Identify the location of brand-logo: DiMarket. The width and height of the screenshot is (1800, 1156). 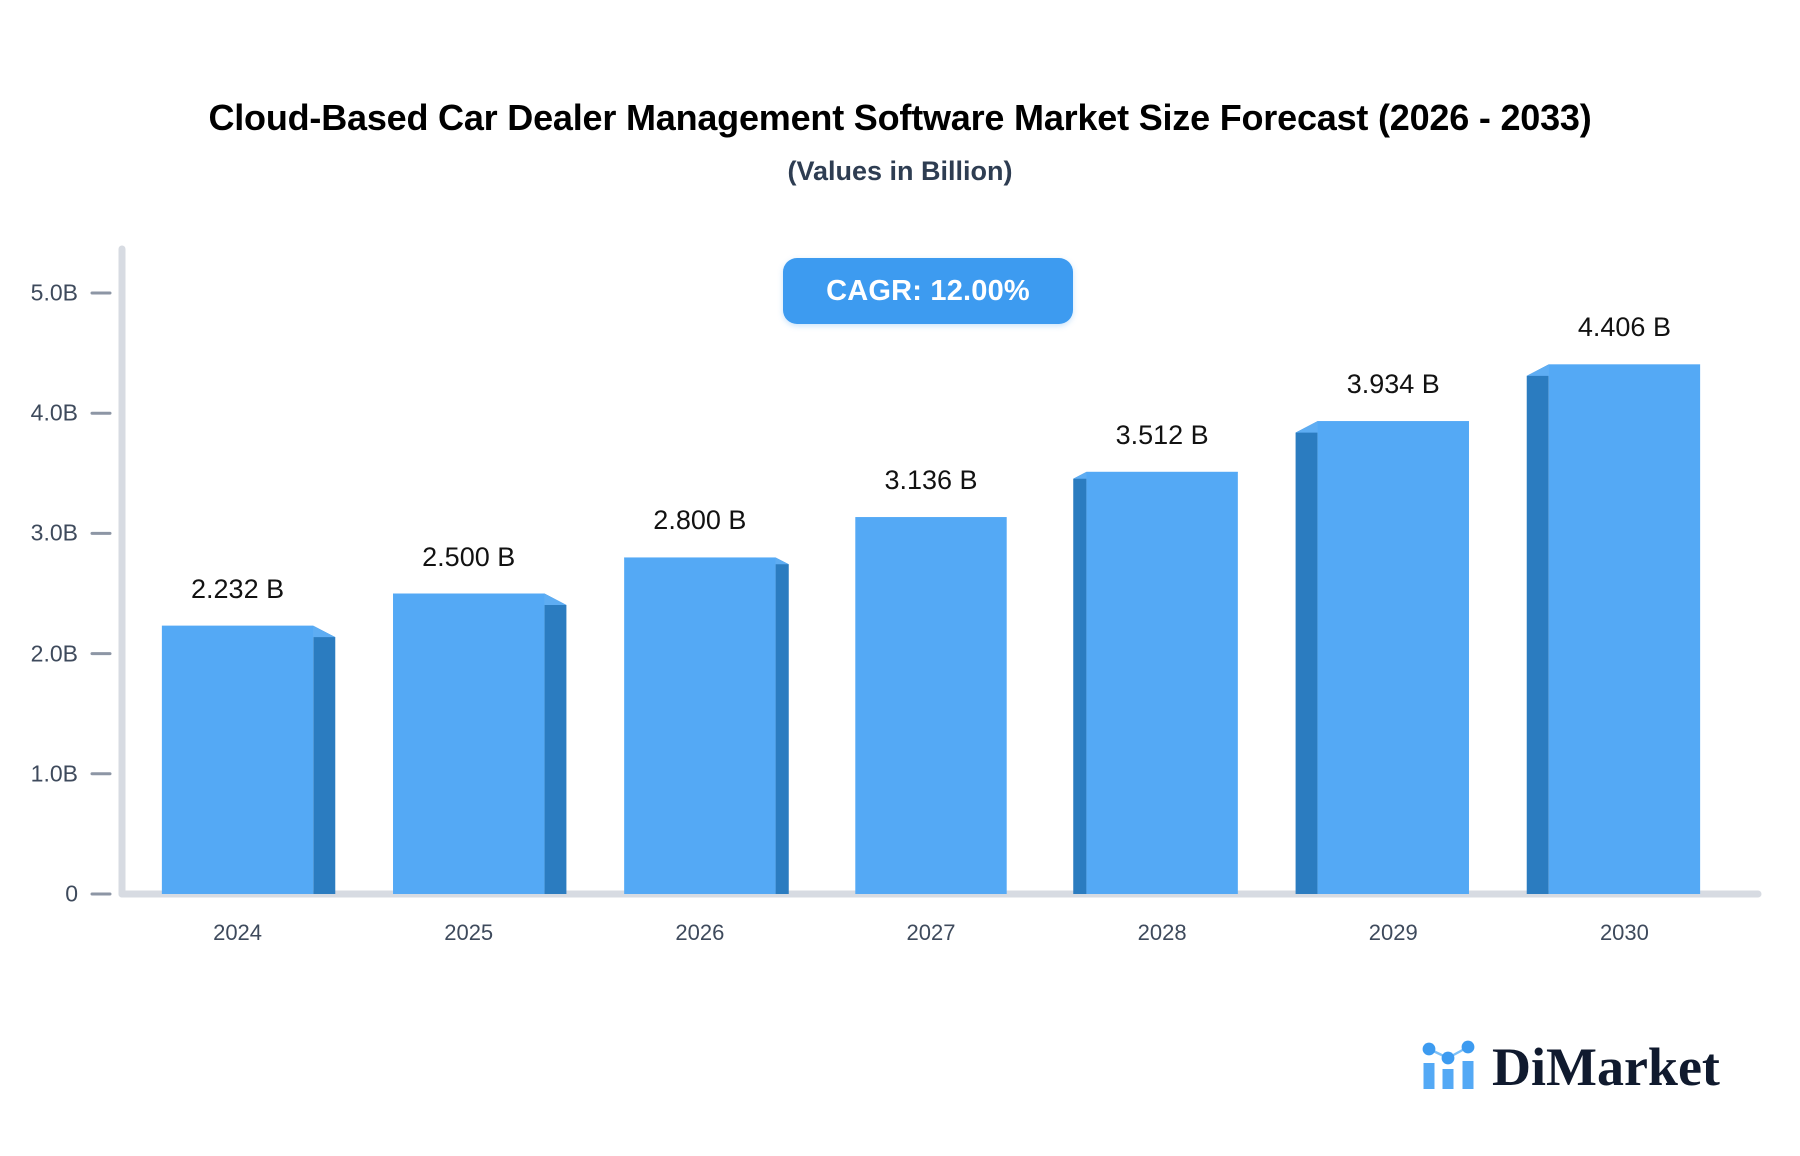
(1570, 1066).